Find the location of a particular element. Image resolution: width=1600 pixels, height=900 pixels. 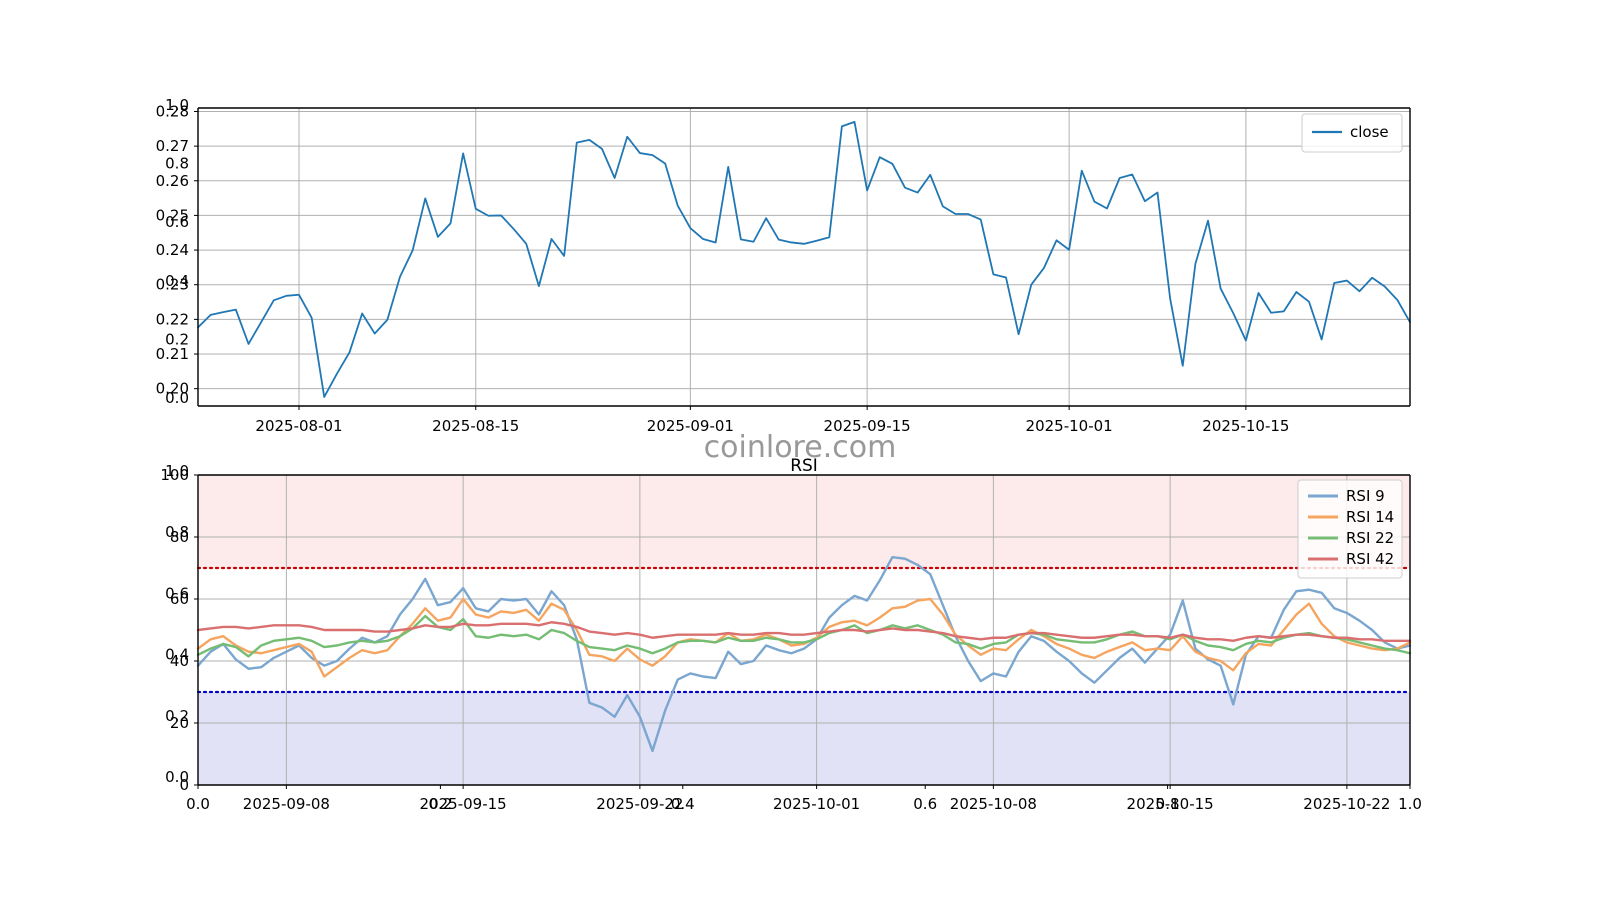

rsi-ytick-secondary-label-4: 0.8 is located at coordinates (177, 532).